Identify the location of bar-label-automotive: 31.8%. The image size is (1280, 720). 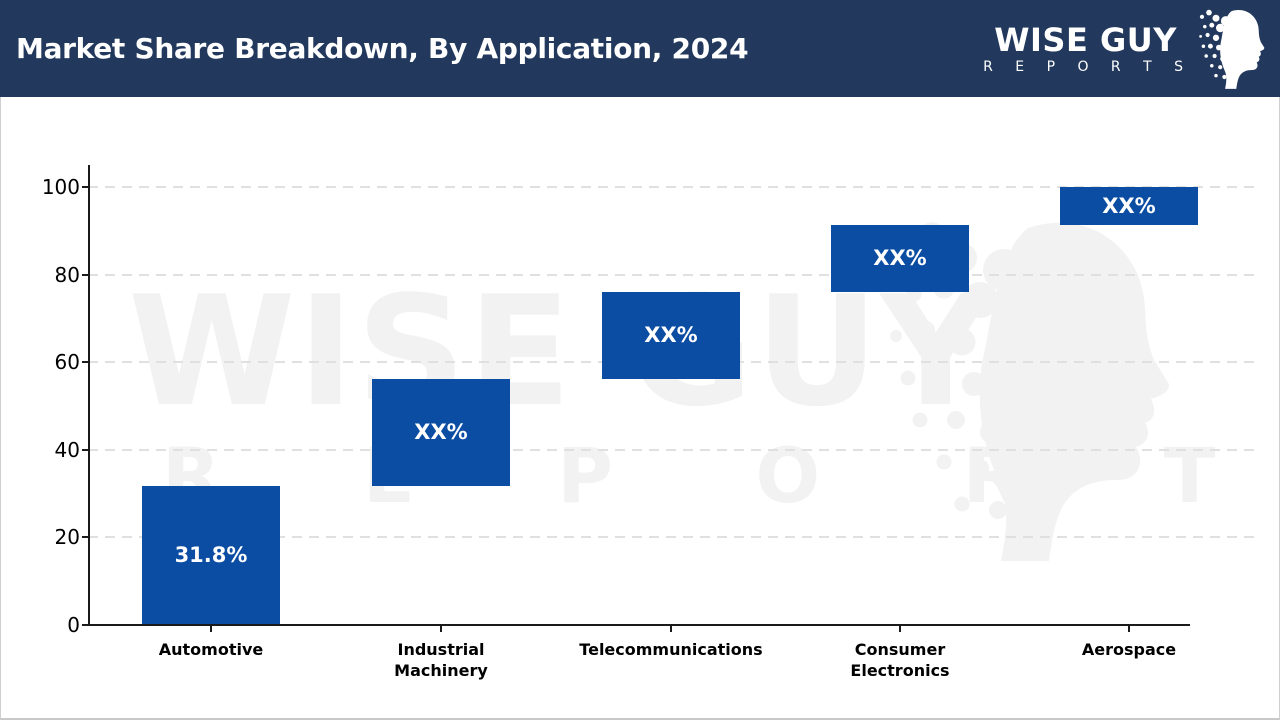
(211, 555).